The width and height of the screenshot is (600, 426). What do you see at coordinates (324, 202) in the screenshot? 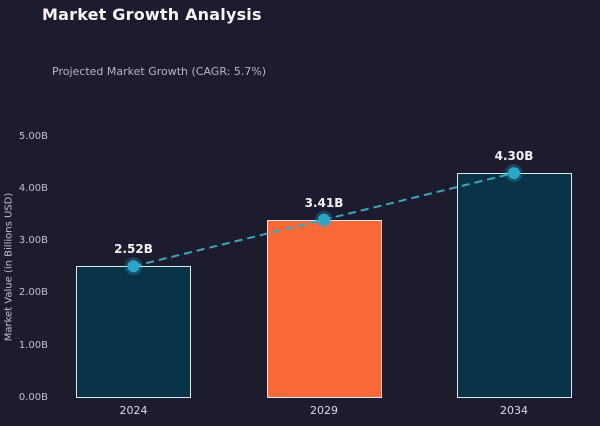
I see `value-label-2029: 3.41B` at bounding box center [324, 202].